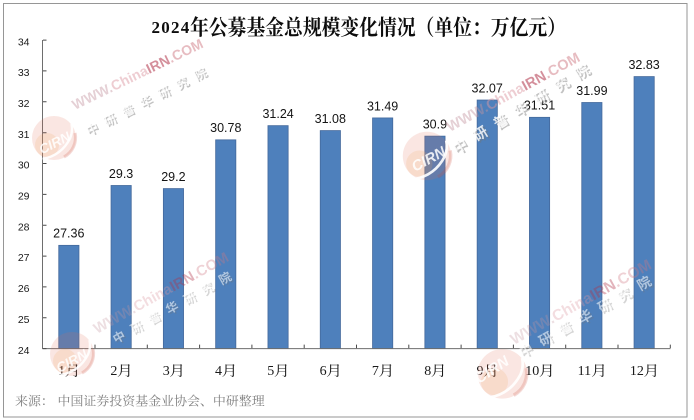 The width and height of the screenshot is (694, 420). Describe the element at coordinates (171, 27) in the screenshot. I see `svg-text: 2024` at that location.